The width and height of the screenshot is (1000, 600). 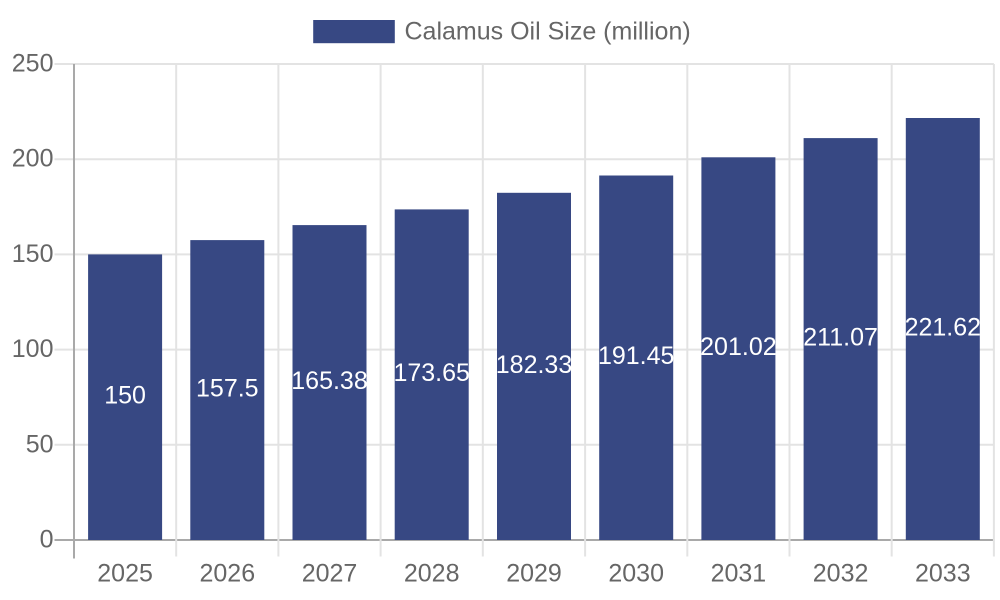 What do you see at coordinates (329, 381) in the screenshot?
I see `svg-text: 165.38` at bounding box center [329, 381].